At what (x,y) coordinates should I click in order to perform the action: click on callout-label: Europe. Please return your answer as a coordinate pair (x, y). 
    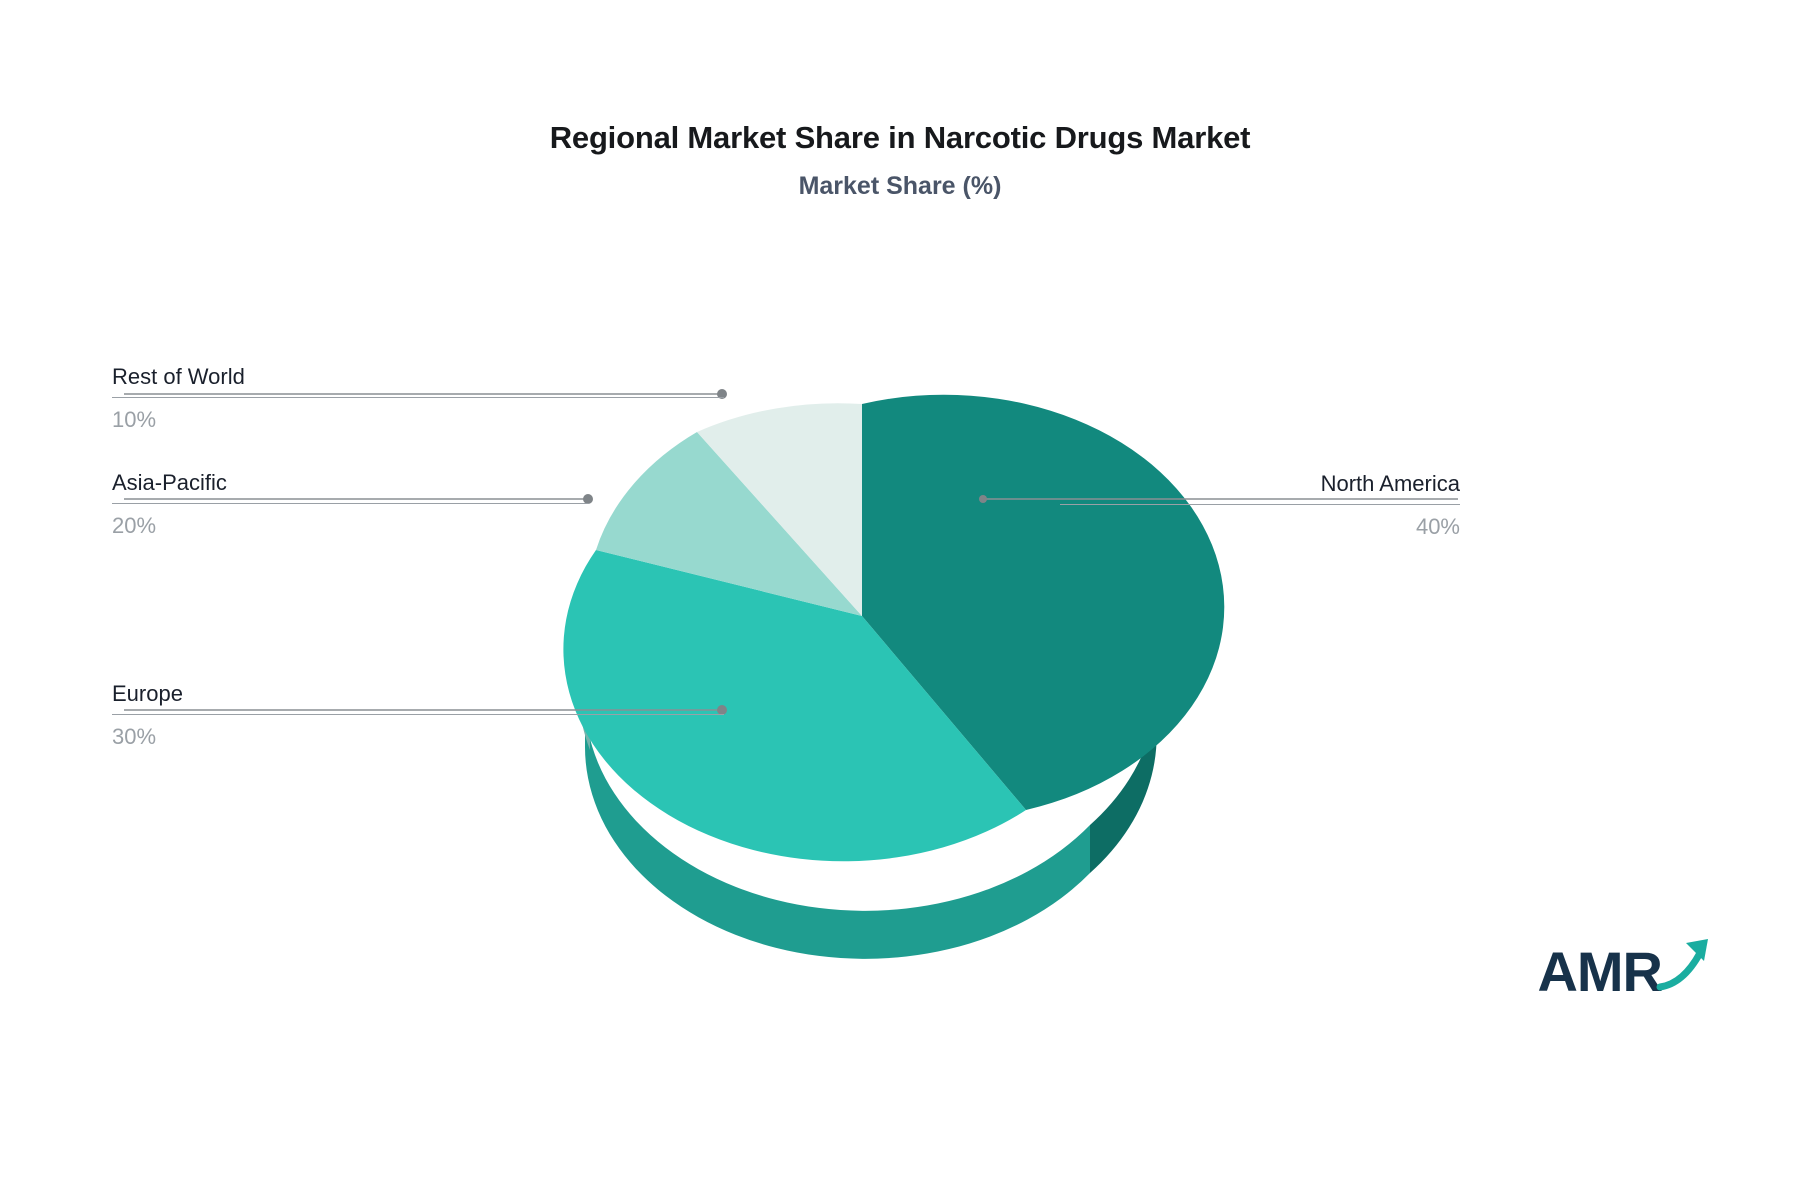
    Looking at the image, I should click on (147, 693).